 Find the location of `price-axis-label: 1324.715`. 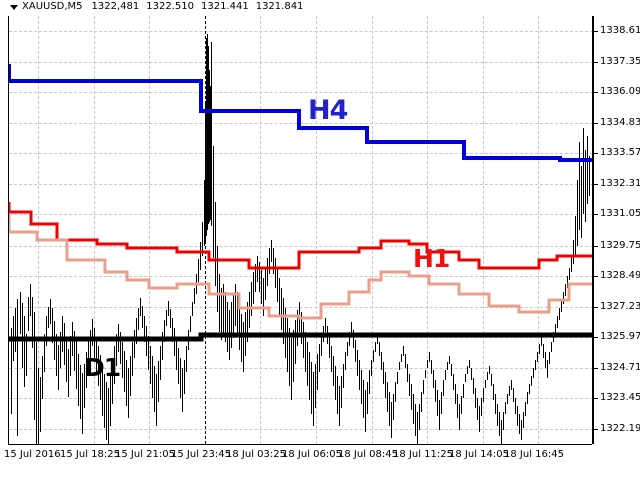

price-axis-label: 1324.715 is located at coordinates (620, 367).